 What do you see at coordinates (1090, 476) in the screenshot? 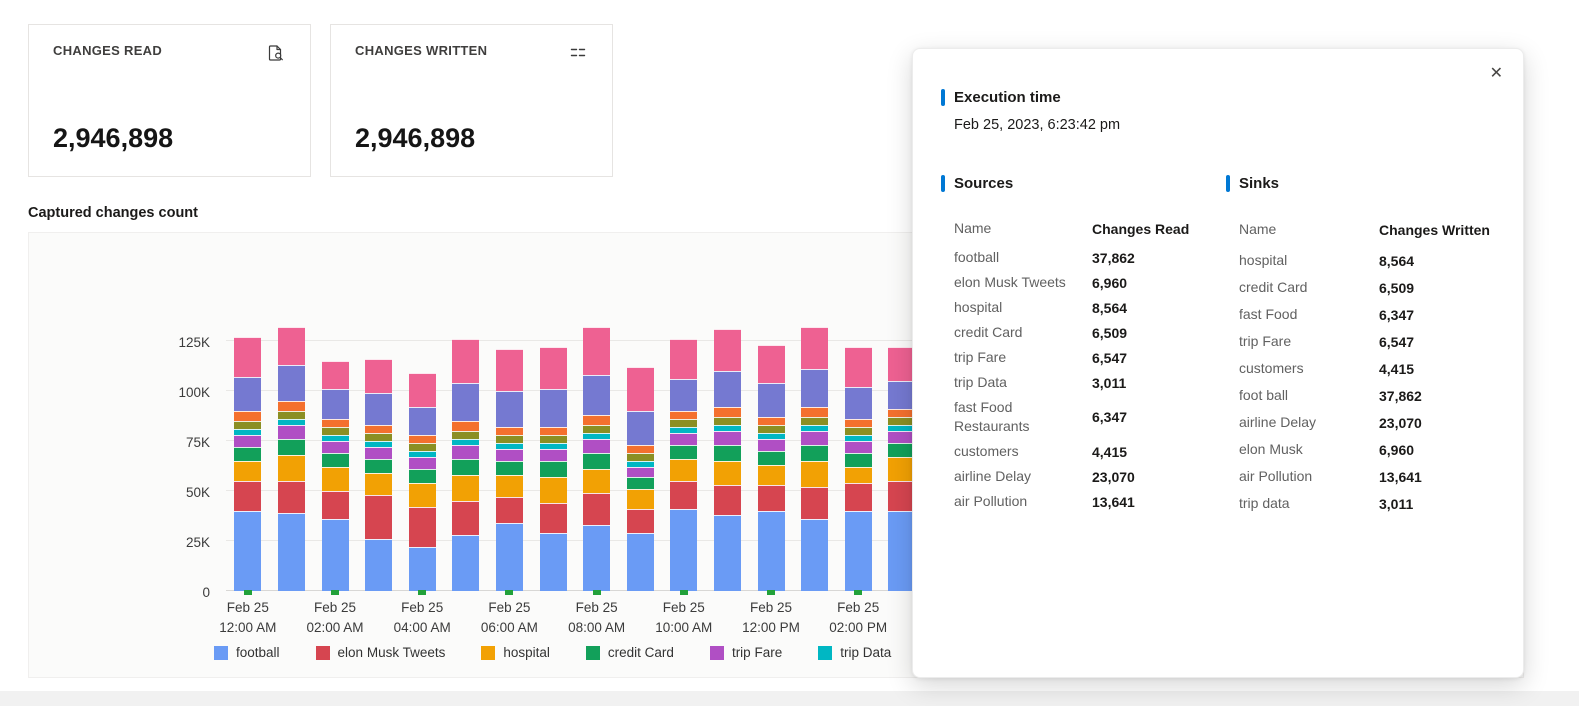
I see `table-row: airline Delay 23,070` at bounding box center [1090, 476].